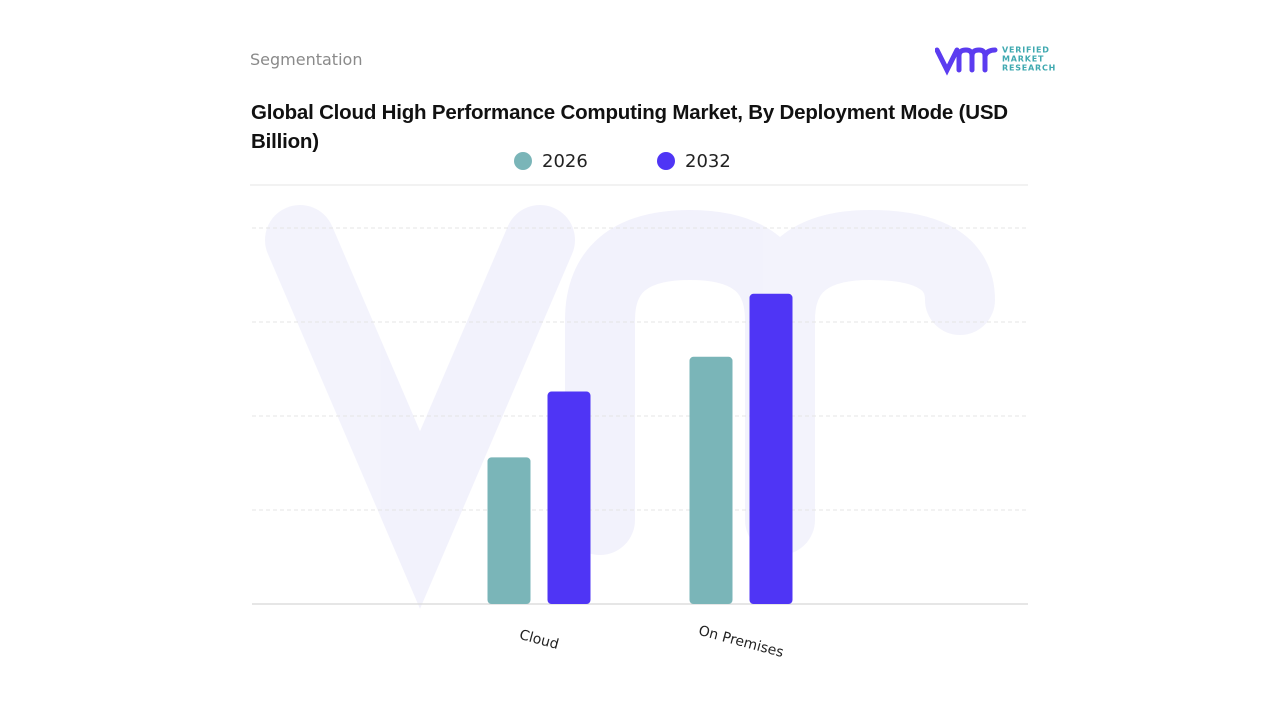  What do you see at coordinates (1029, 68) in the screenshot?
I see `logo-text: RESEARCH` at bounding box center [1029, 68].